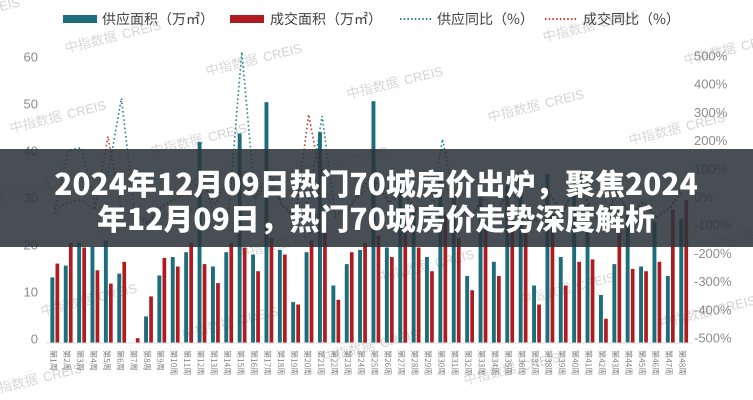 Image resolution: width=753 pixels, height=400 pixels. I want to click on svg-text: 60, so click(31, 57).